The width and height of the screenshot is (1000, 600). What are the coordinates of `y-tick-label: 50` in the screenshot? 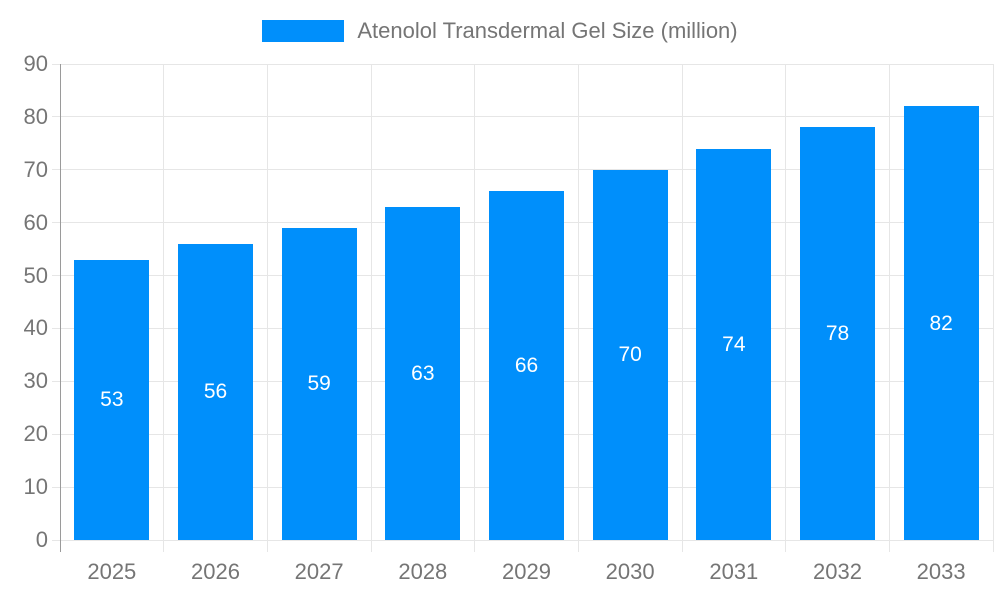 It's located at (35, 275).